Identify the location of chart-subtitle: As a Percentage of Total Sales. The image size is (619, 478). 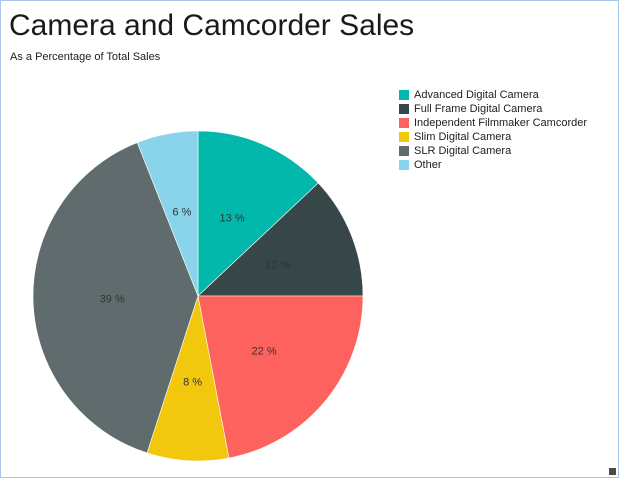
(85, 57).